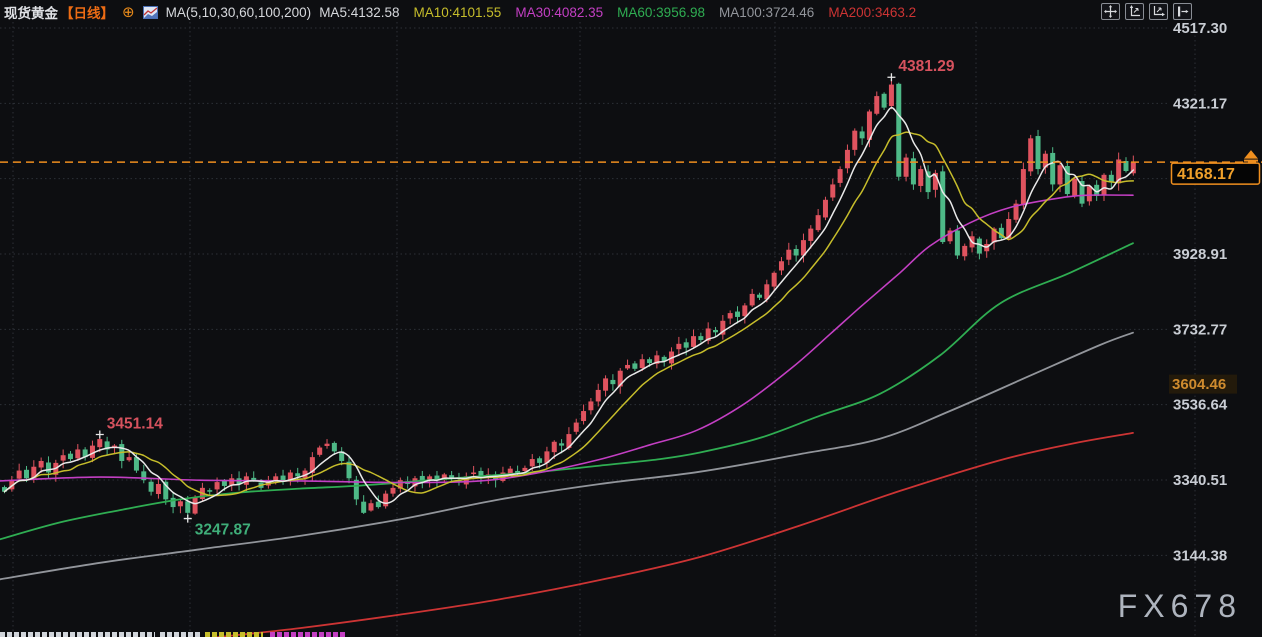  I want to click on chart-type-icon, so click(150, 12).